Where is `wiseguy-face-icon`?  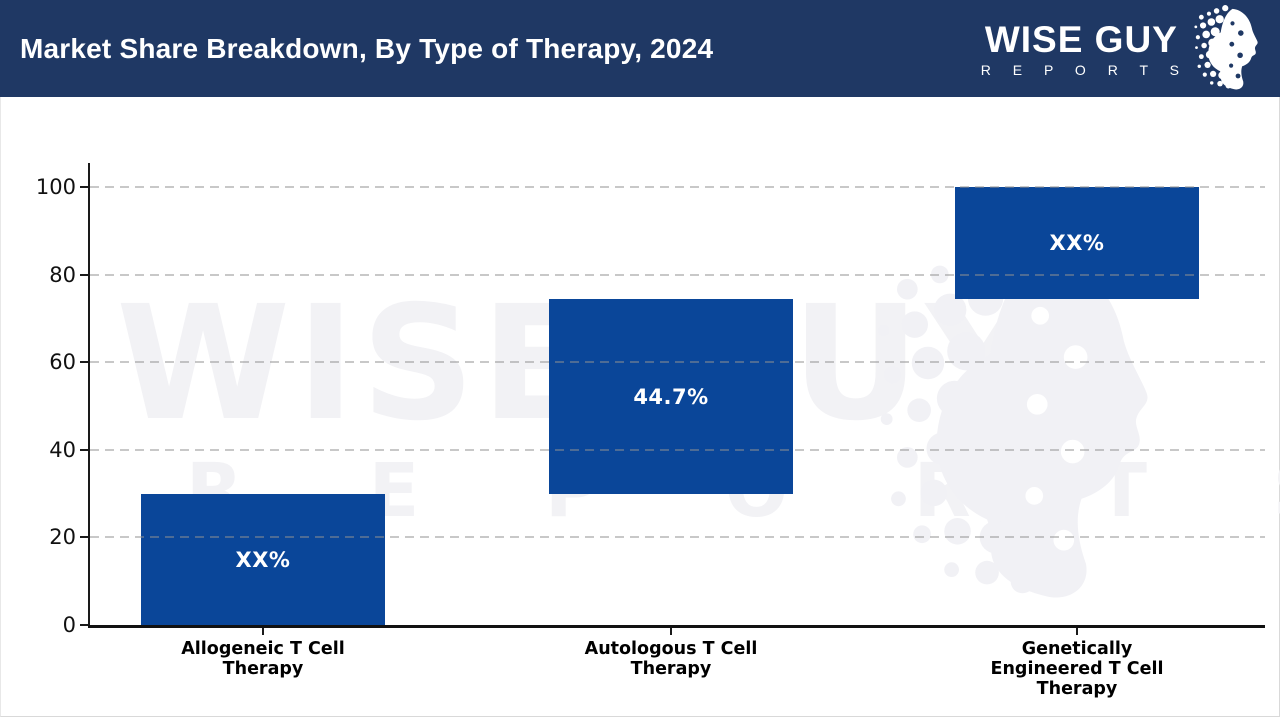
wiseguy-face-icon is located at coordinates (1226, 47).